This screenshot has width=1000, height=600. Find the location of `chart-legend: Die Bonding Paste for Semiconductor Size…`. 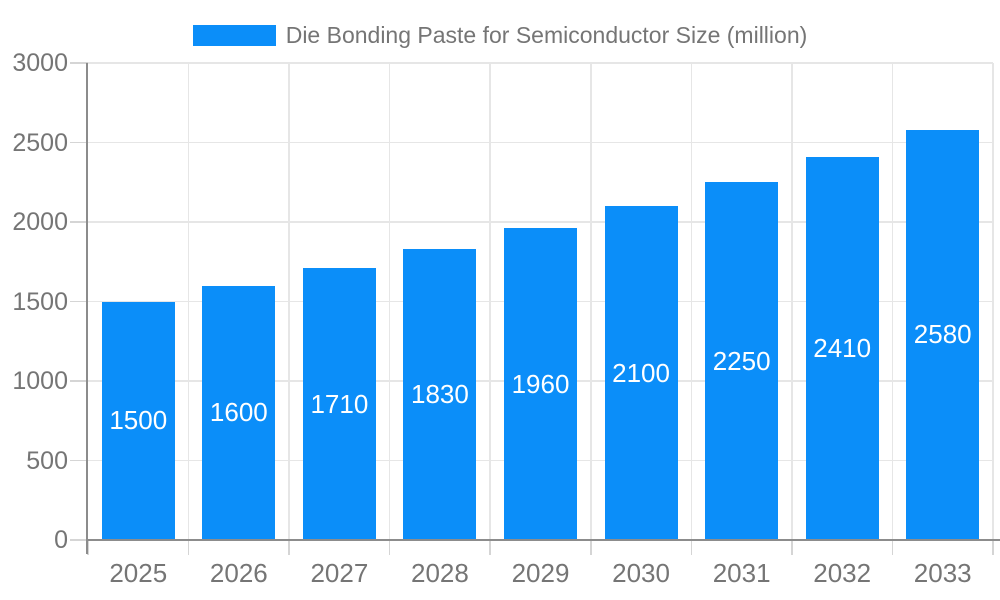

chart-legend: Die Bonding Paste for Semiconductor Size… is located at coordinates (500, 35).